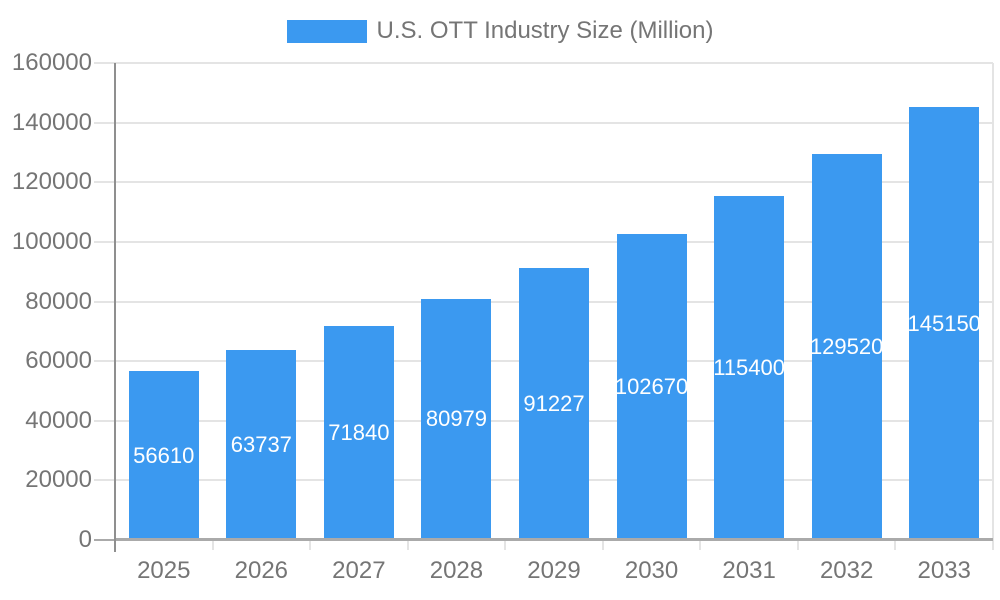  I want to click on bar-2032: 129520, so click(846, 346).